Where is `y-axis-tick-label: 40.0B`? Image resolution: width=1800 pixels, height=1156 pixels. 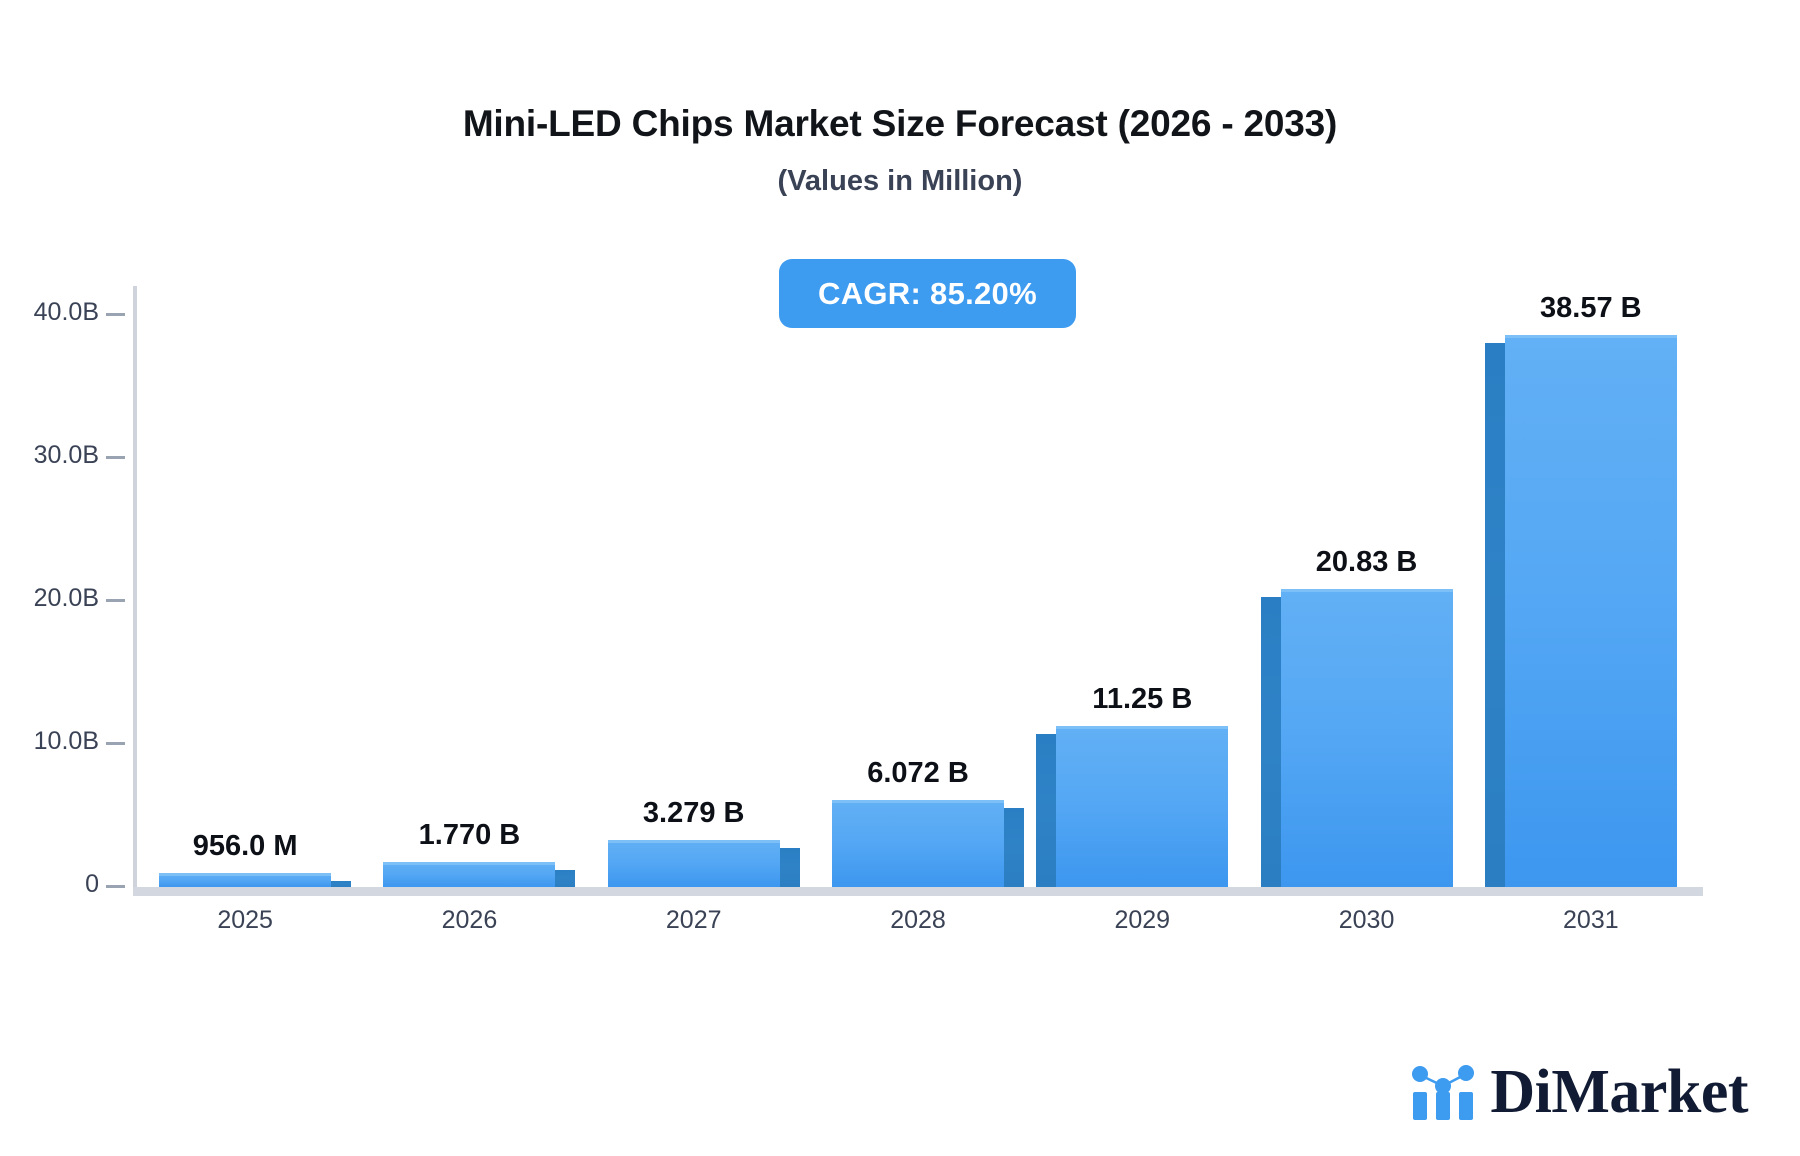 y-axis-tick-label: 40.0B is located at coordinates (66, 311).